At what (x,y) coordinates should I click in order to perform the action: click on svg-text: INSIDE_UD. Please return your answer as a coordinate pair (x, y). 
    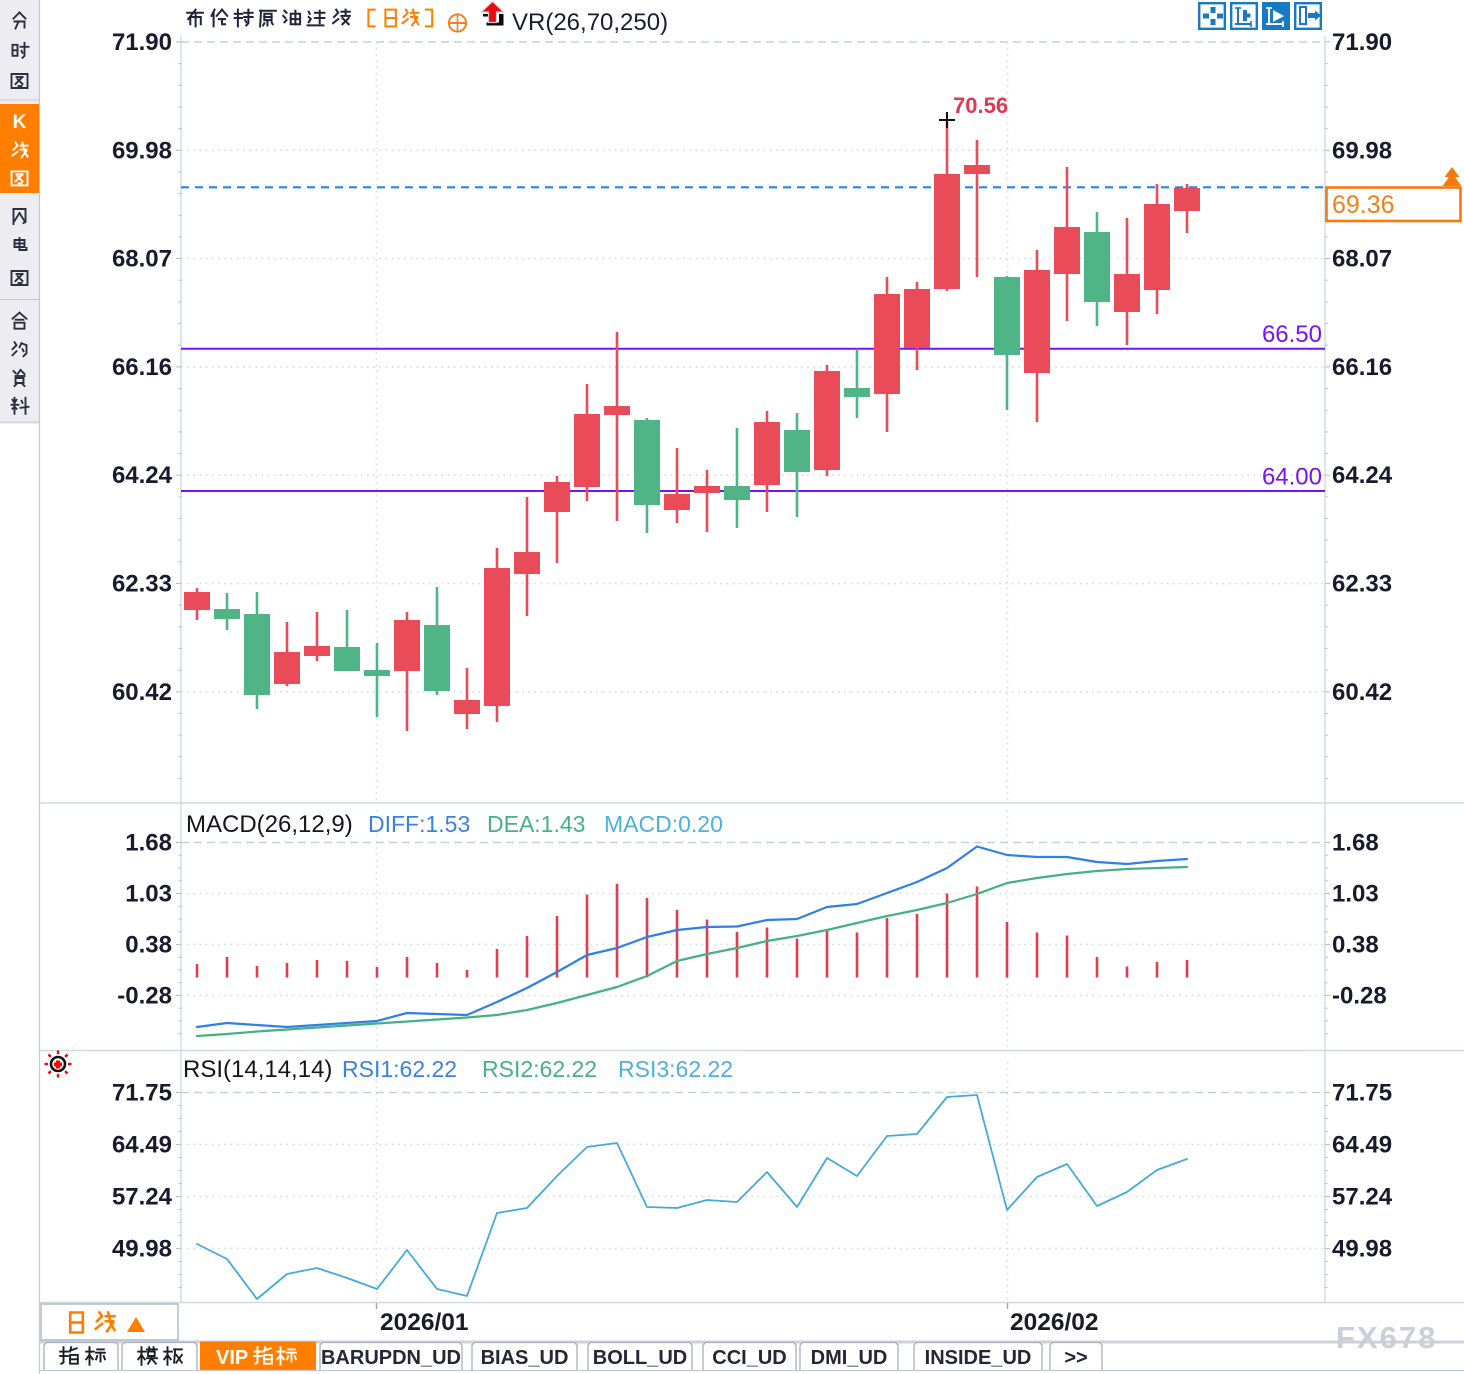
    Looking at the image, I should click on (978, 1358).